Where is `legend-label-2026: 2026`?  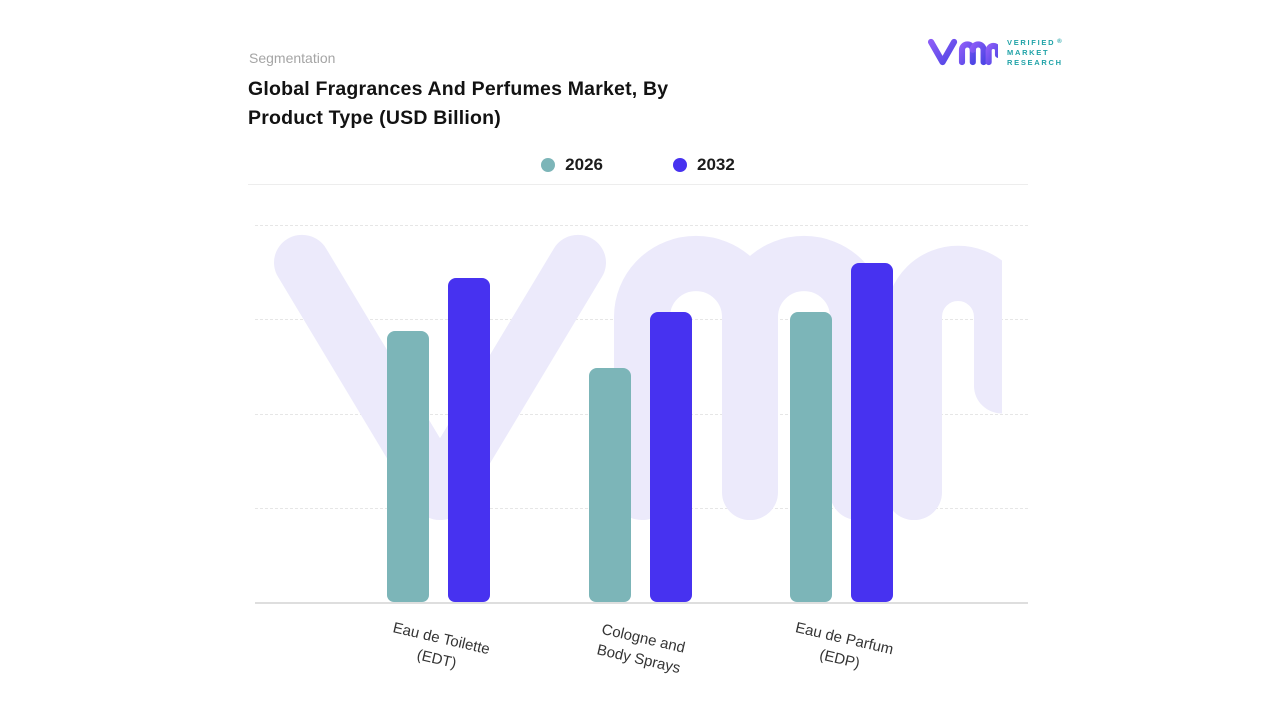
legend-label-2026: 2026 is located at coordinates (584, 164).